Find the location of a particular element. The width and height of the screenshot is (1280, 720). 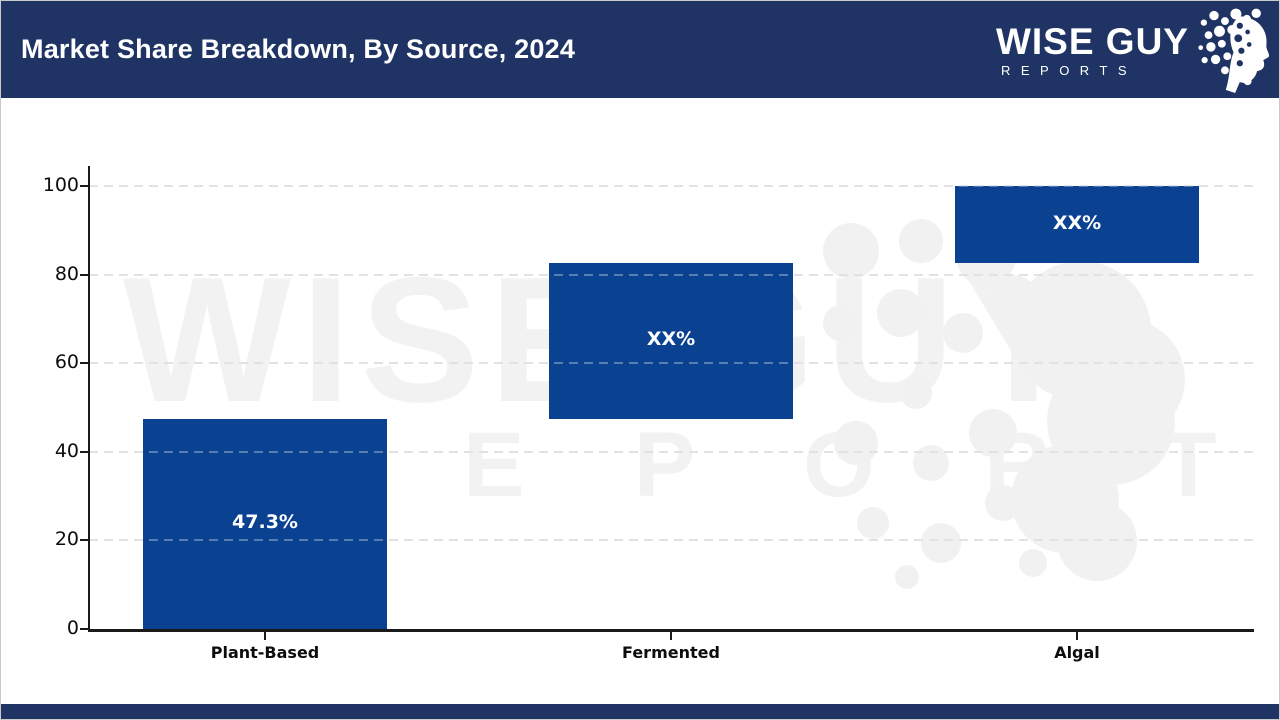

x-axis-category-label: Plant-Based is located at coordinates (265, 652).